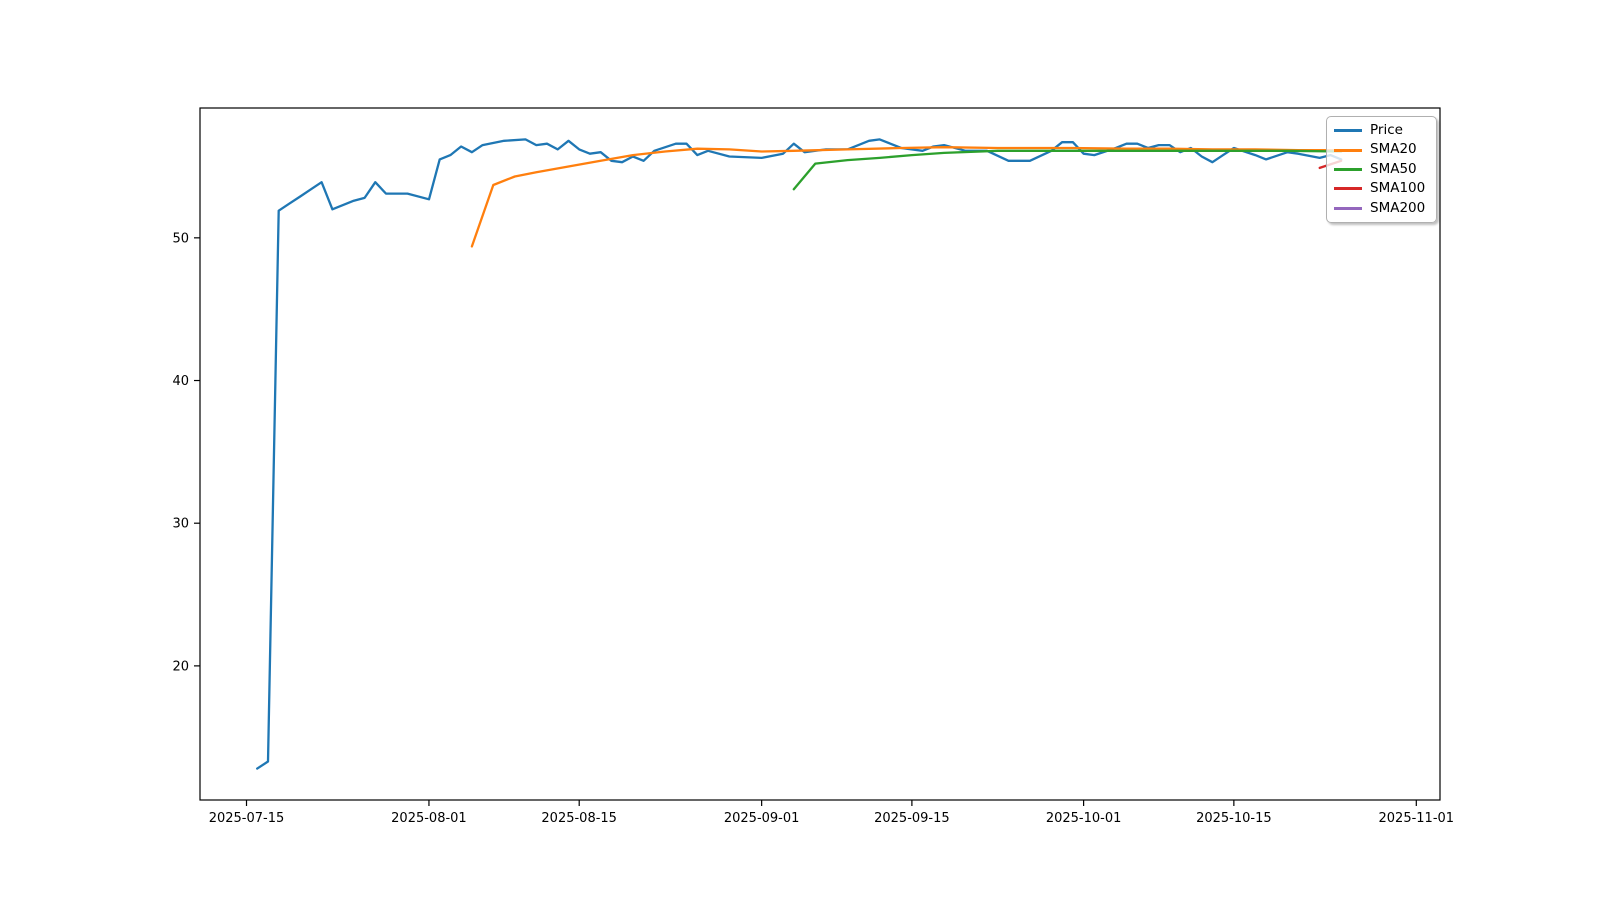 This screenshot has height=900, width=1600. I want to click on y-axis-tick-label: 40, so click(180, 381).